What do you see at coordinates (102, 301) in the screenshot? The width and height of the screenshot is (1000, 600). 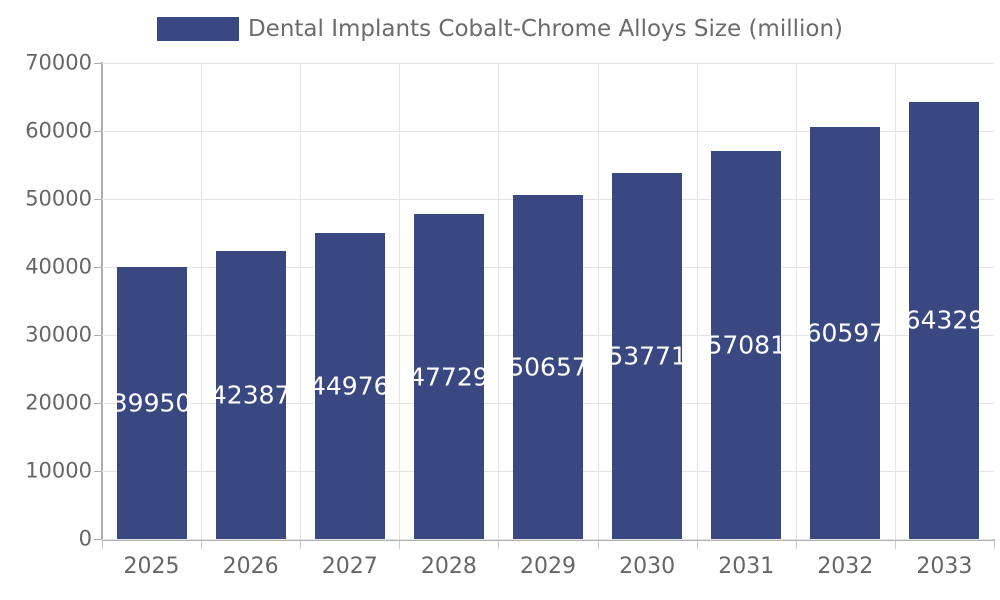 I see `y-axis-line` at bounding box center [102, 301].